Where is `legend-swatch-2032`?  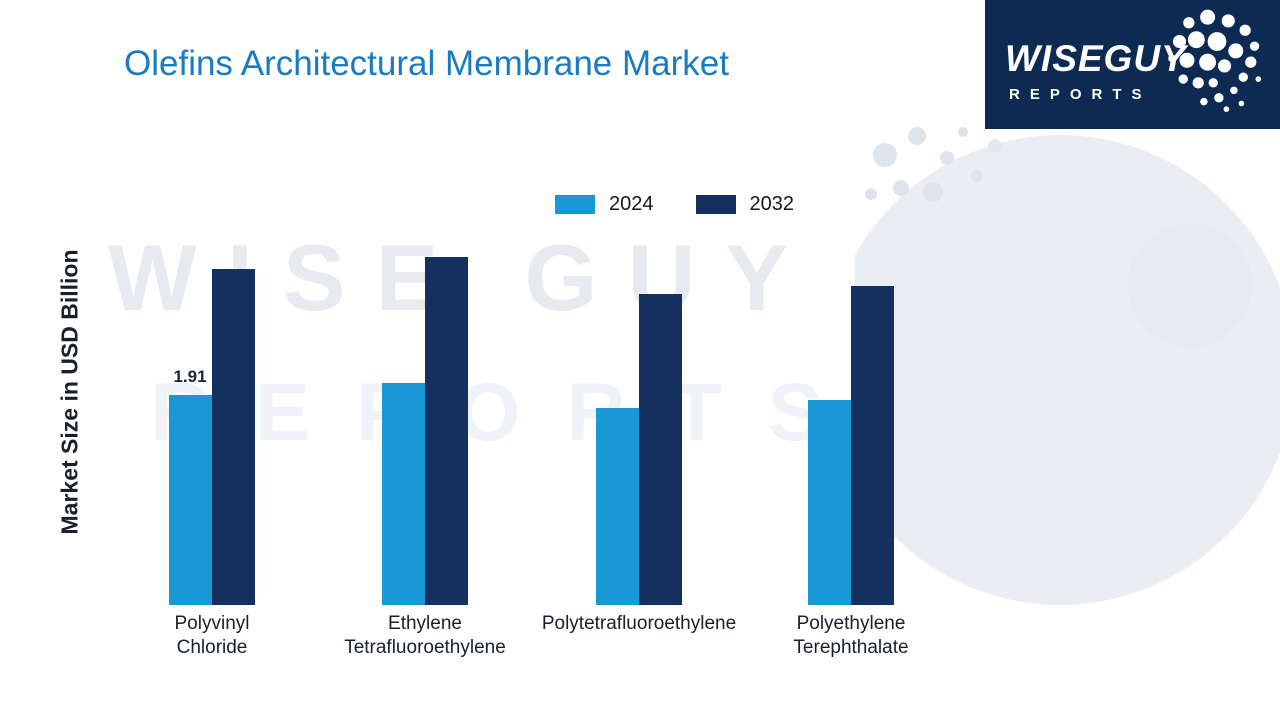
legend-swatch-2032 is located at coordinates (715, 204).